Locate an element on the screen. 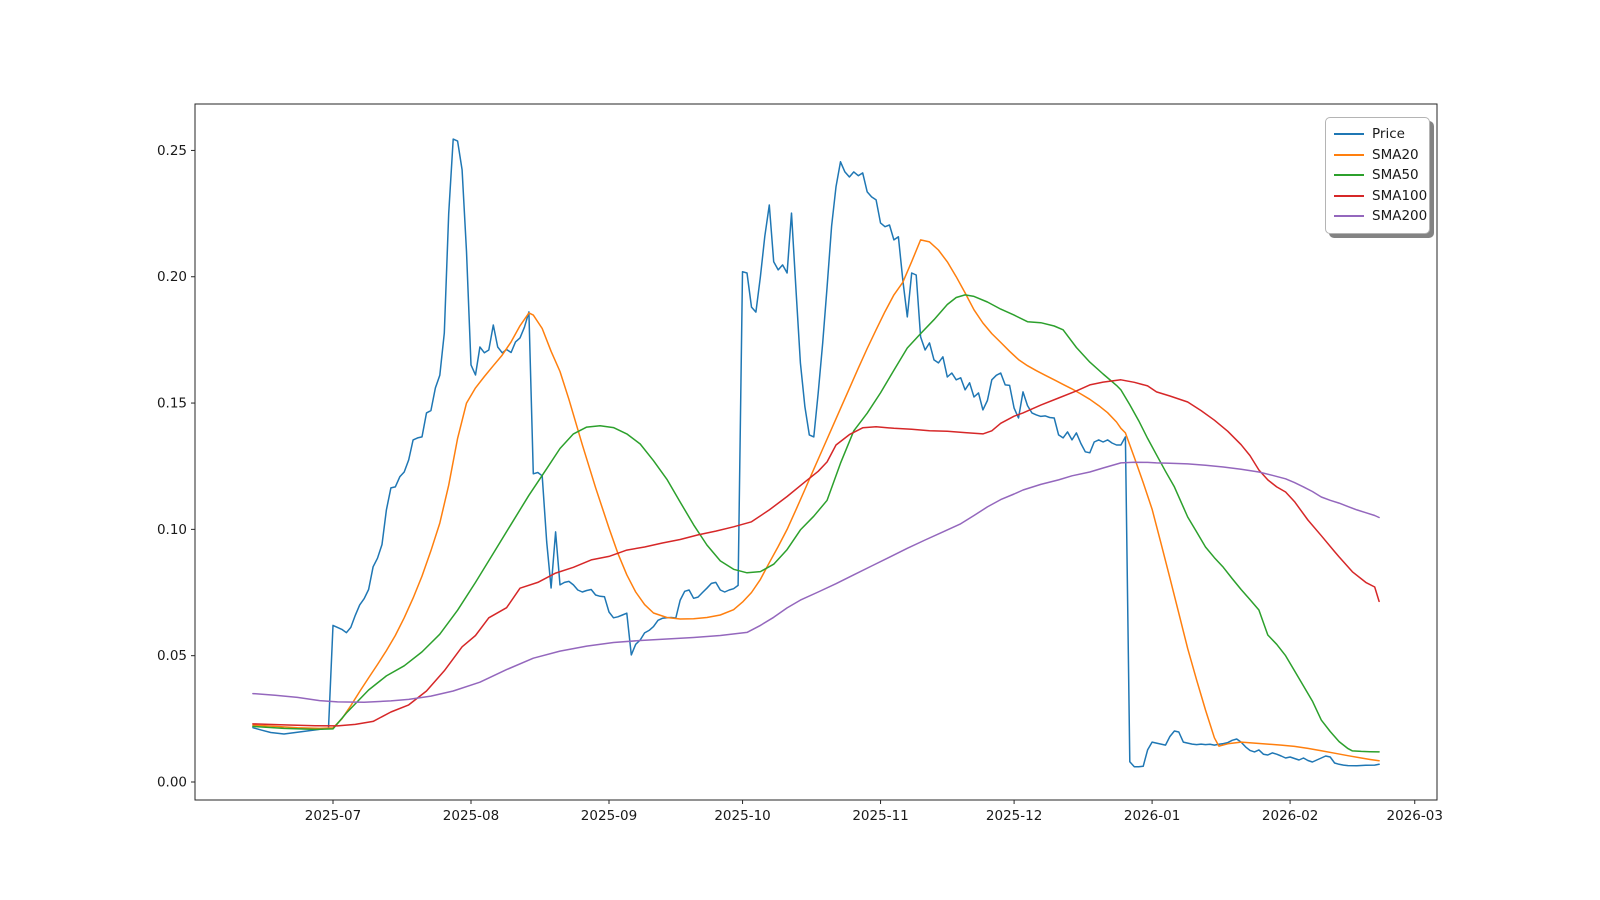 The width and height of the screenshot is (1600, 900). legend-item-sma20: SMA20 is located at coordinates (1377, 155).